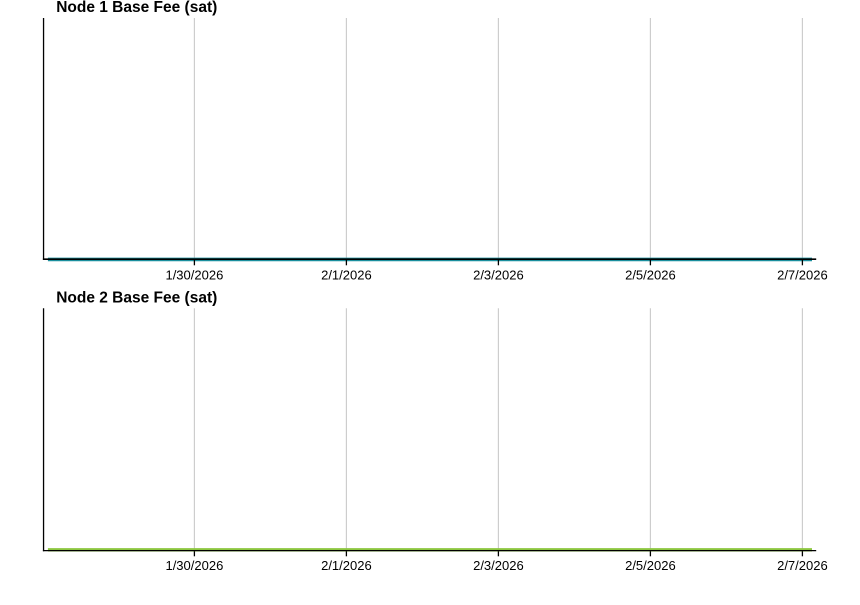  I want to click on svg-text: Node 2 Base Fee (sat), so click(136, 297).